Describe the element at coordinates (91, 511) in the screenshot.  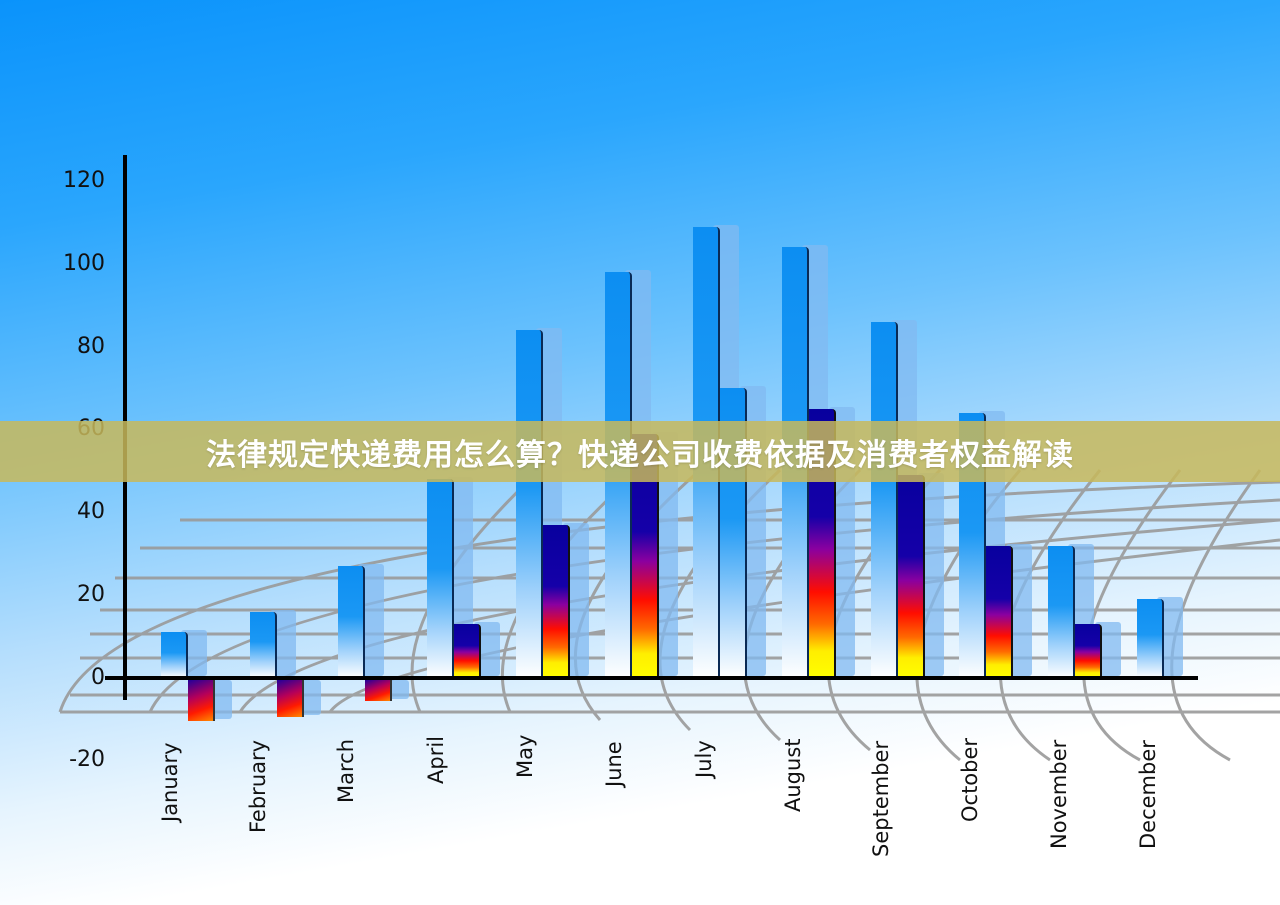
I see `y-tick-label: 40` at that location.